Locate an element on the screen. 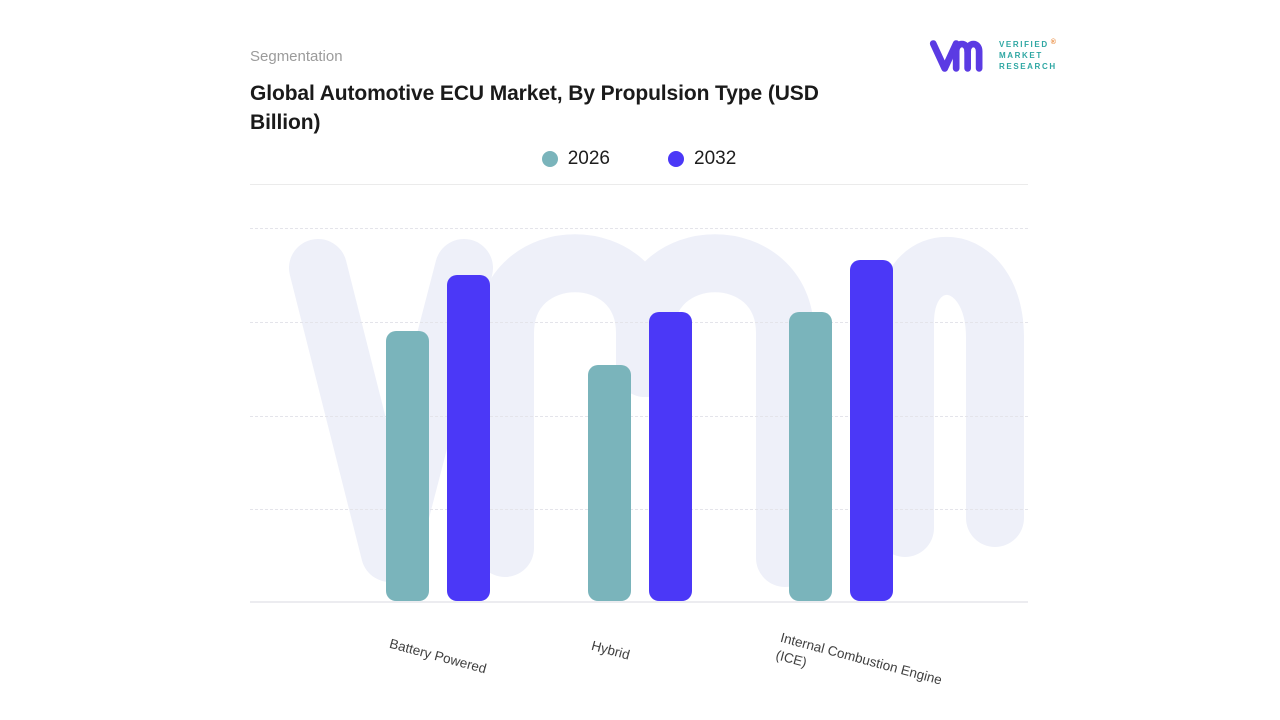 The width and height of the screenshot is (1280, 720). x-axis-label: Internal Combustion Engine (ICE) is located at coordinates (859, 658).